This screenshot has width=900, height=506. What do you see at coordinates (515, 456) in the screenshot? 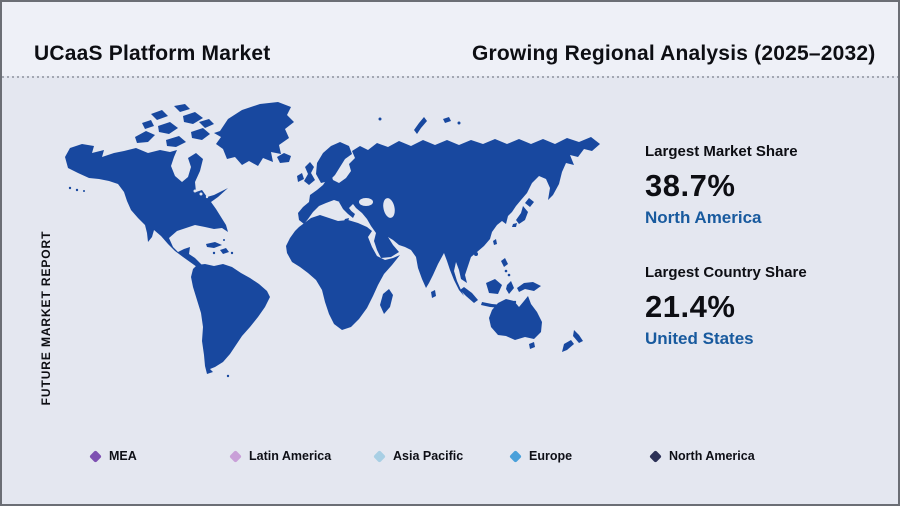
I see `legend-swatch-europe` at bounding box center [515, 456].